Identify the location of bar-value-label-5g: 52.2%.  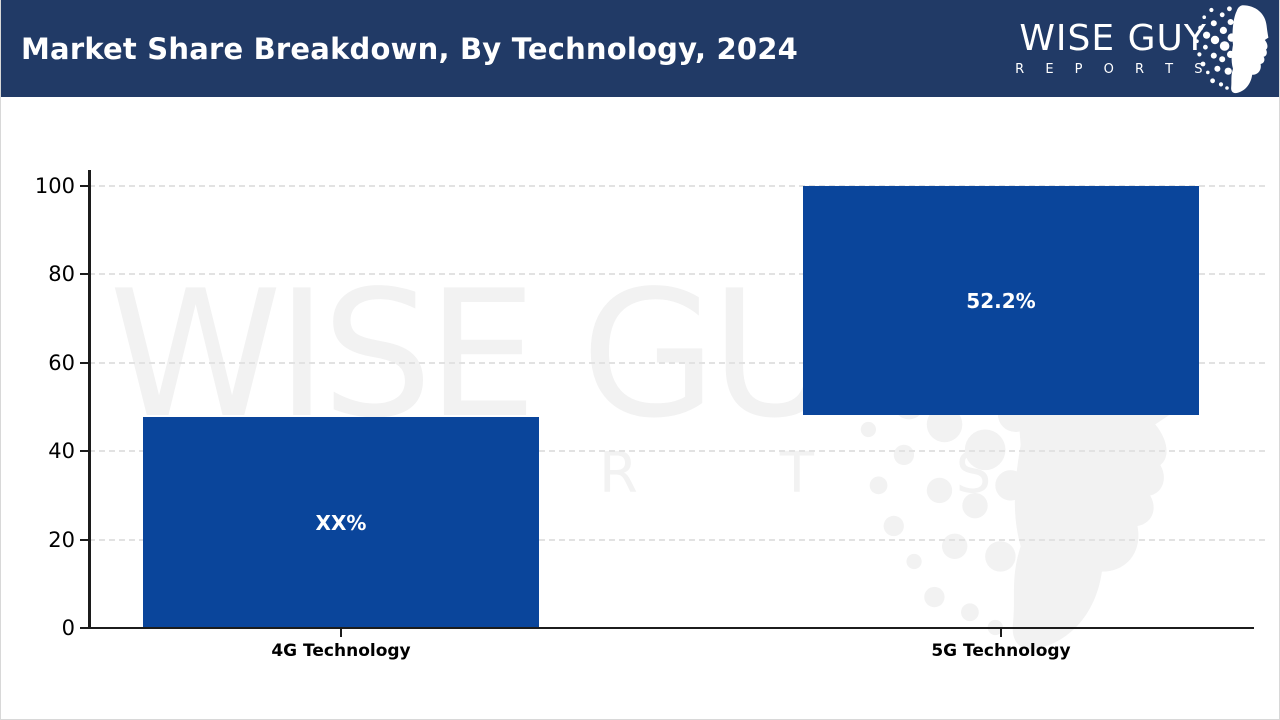
(1001, 300).